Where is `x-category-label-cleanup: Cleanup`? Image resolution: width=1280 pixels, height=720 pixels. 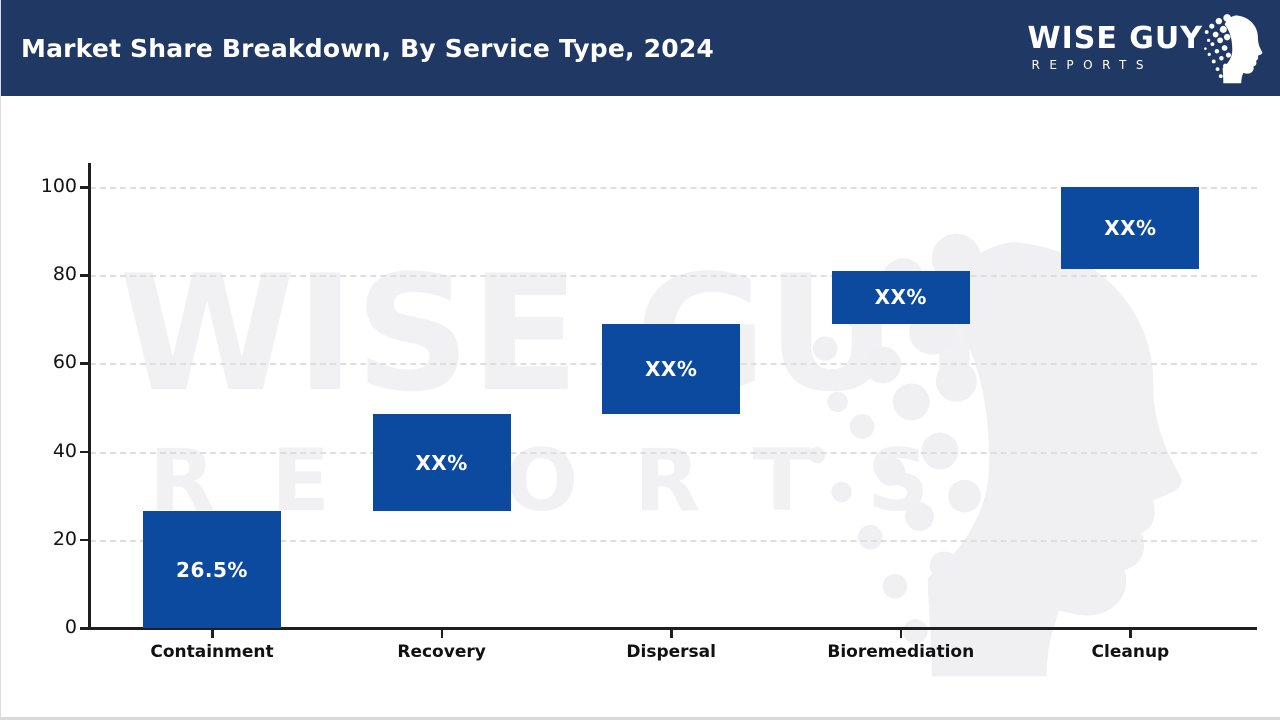 x-category-label-cleanup: Cleanup is located at coordinates (1130, 652).